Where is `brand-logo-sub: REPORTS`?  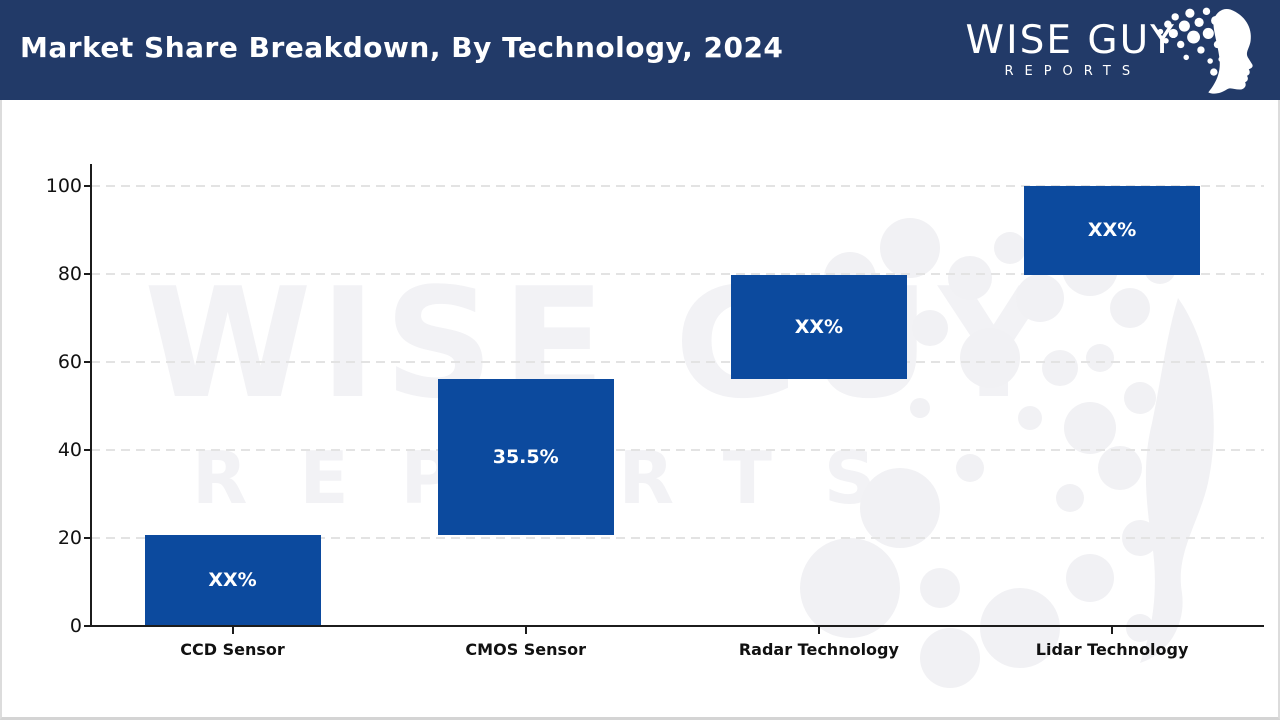
brand-logo-sub: REPORTS is located at coordinates (1073, 71).